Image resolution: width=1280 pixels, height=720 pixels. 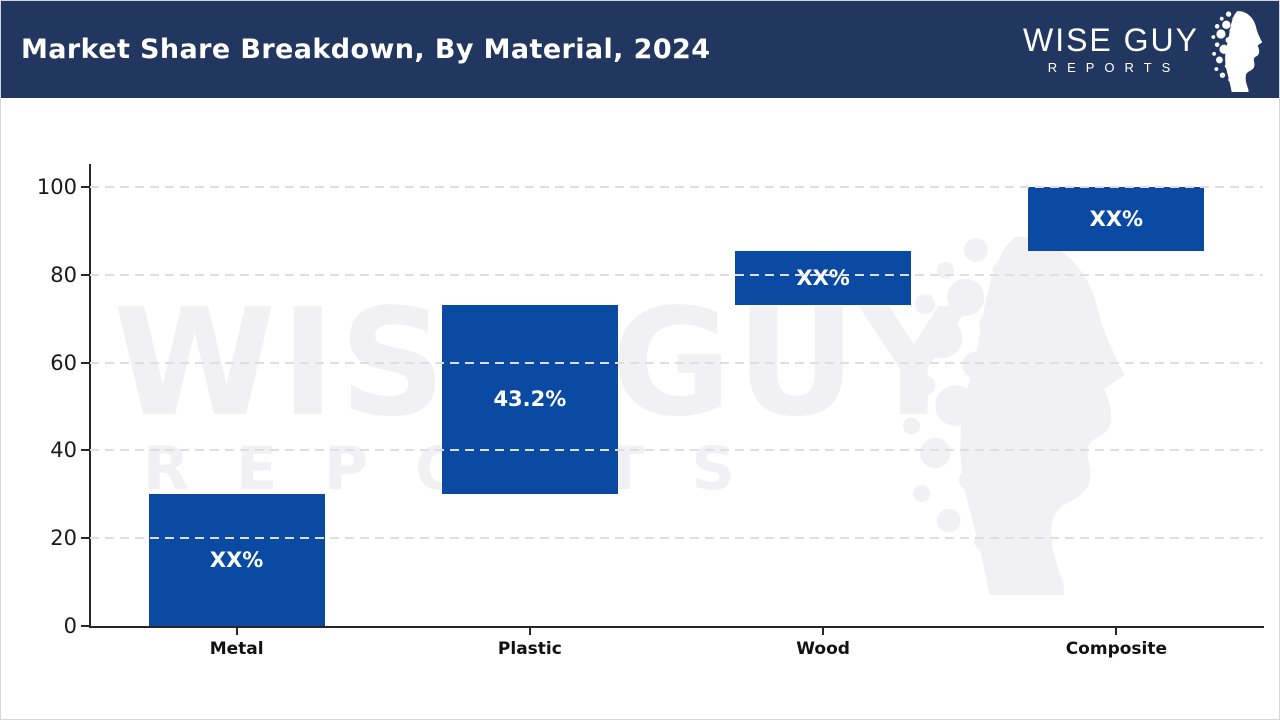 I want to click on bar-wood: XX%, so click(x=823, y=277).